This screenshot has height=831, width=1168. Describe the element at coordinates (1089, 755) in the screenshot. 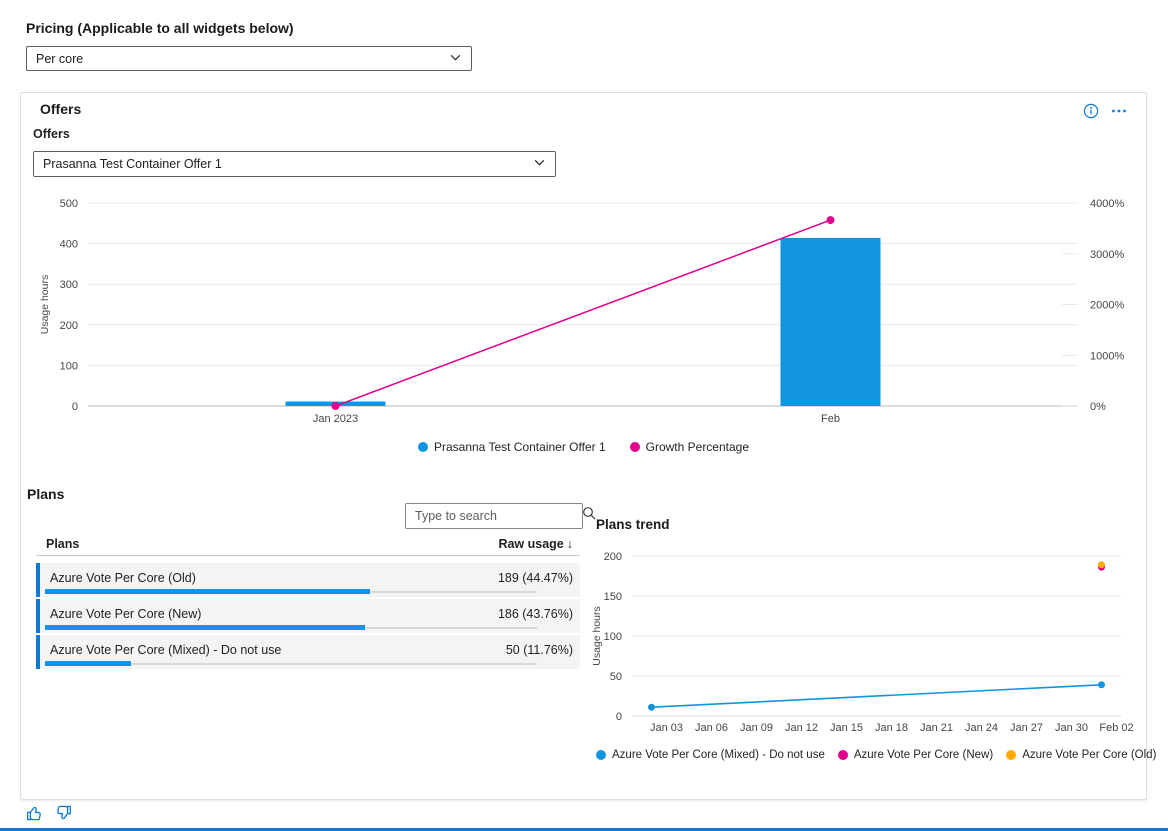

I see `legend-label: Azure Vote Per Core (Old)` at that location.